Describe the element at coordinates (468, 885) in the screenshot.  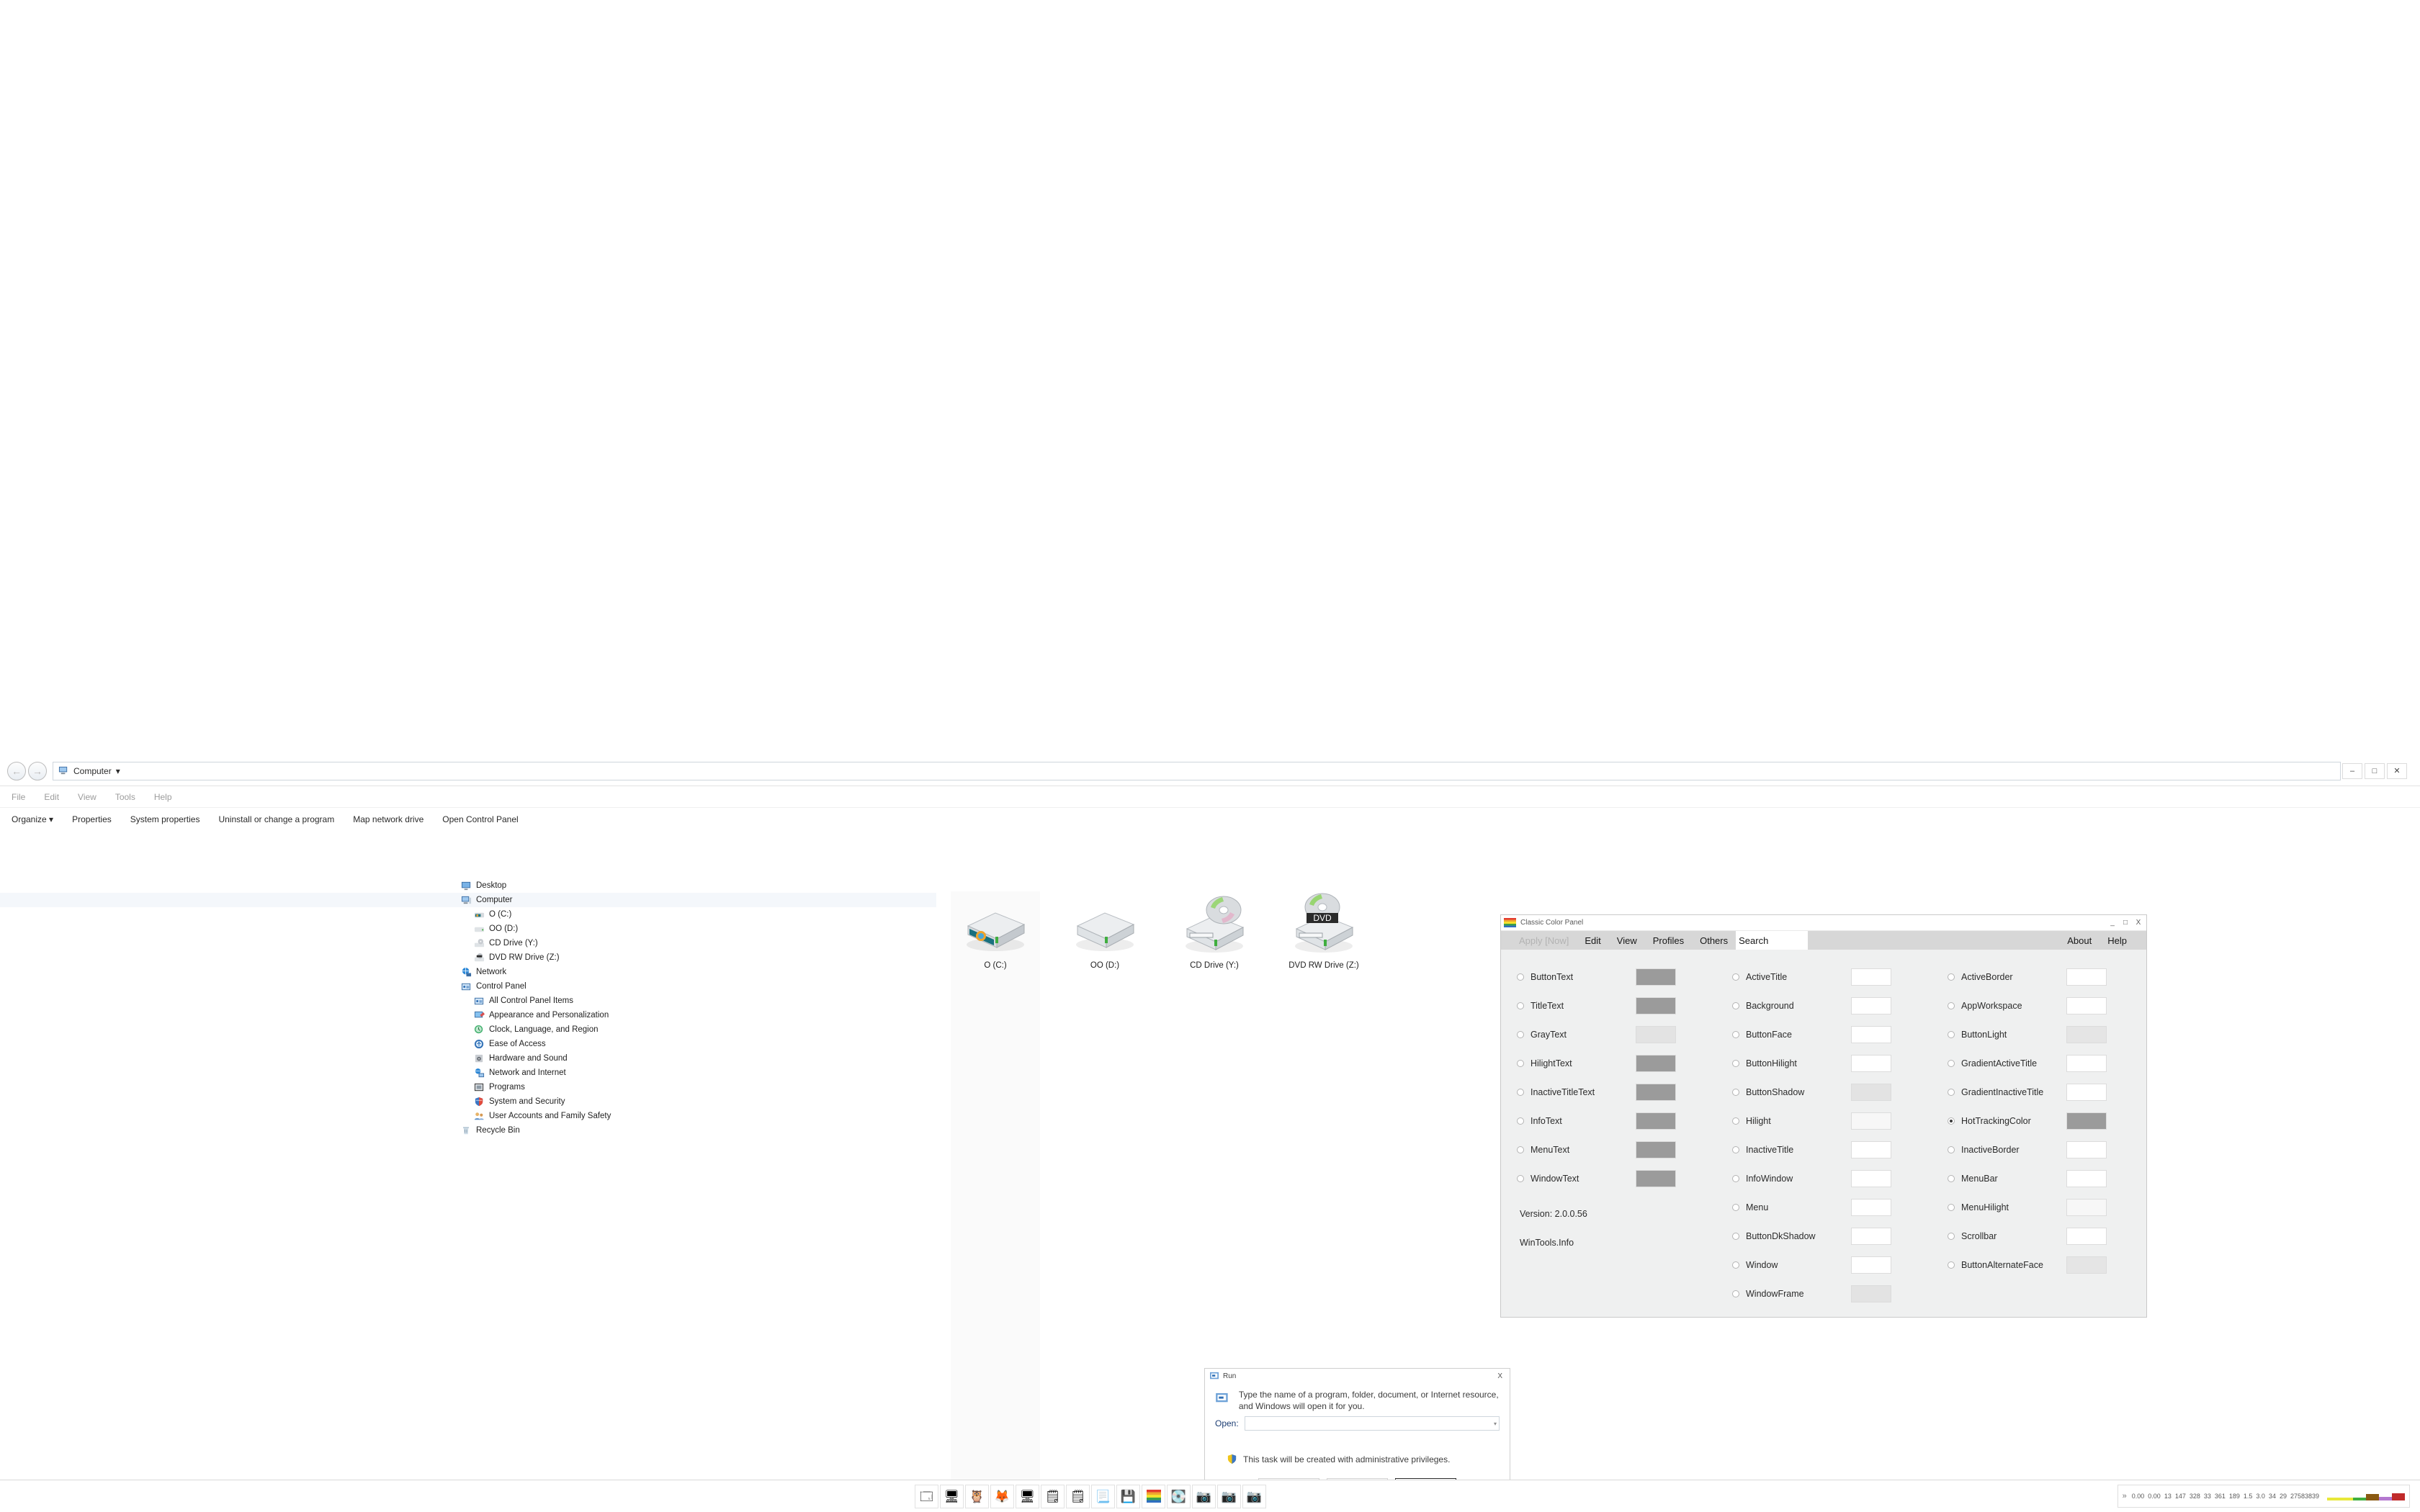
I see `tree-item-desktop: Desktop` at that location.